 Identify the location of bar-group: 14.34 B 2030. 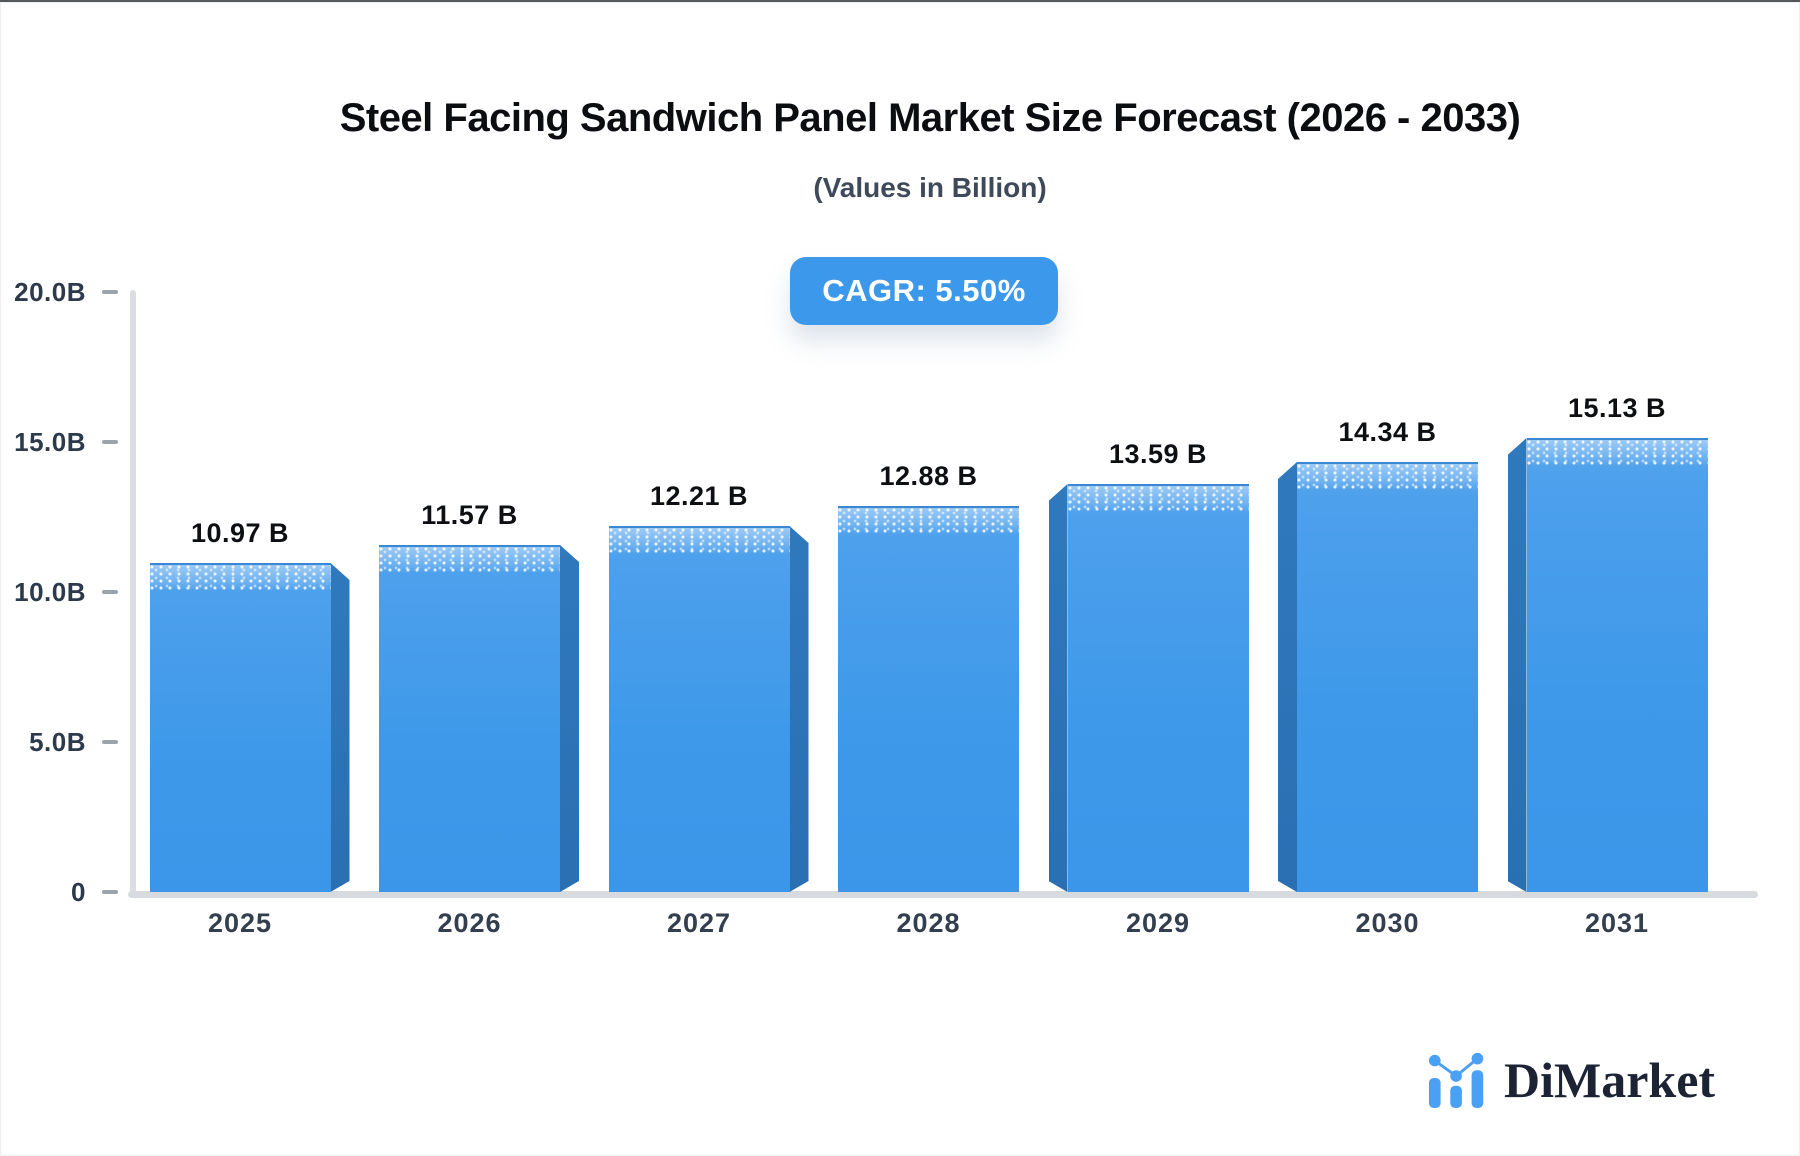
(1387, 677).